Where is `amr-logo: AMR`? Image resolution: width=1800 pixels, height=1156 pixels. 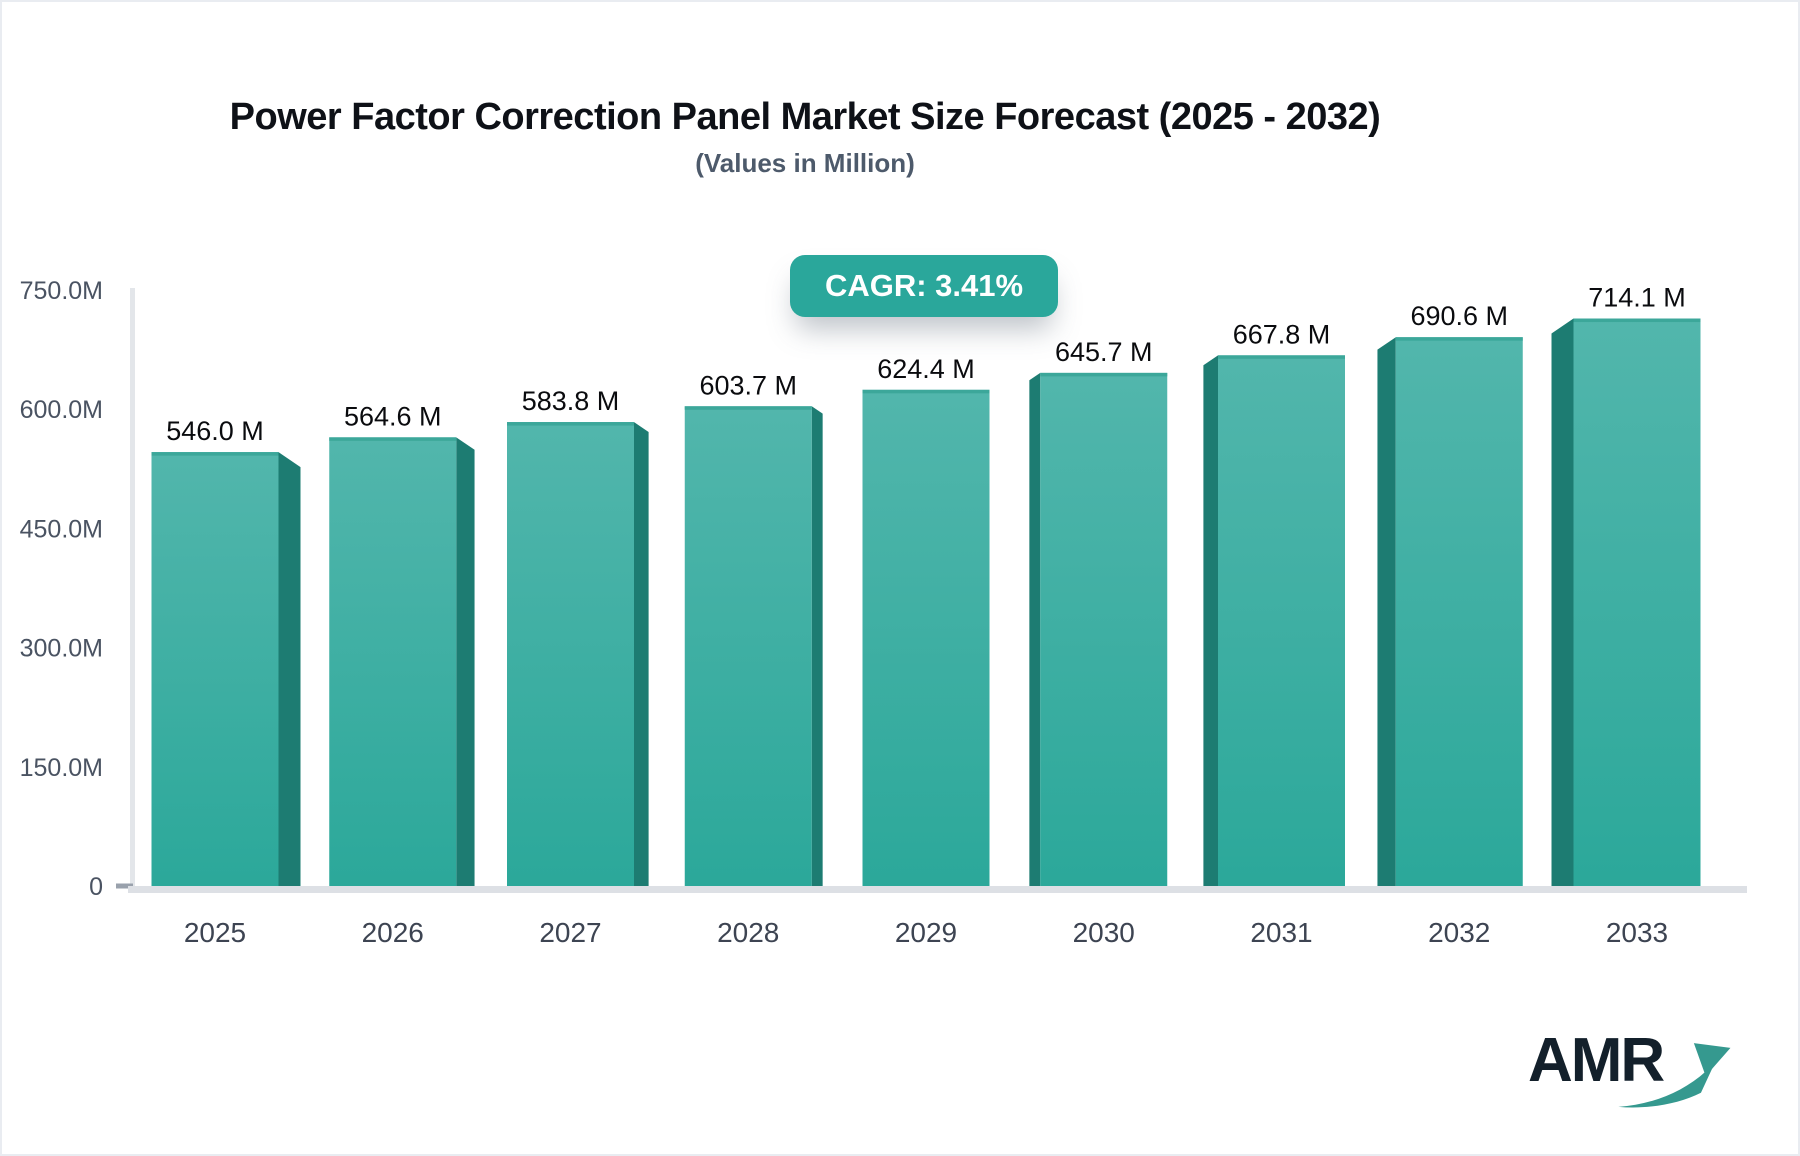
amr-logo: AMR is located at coordinates (1633, 1075).